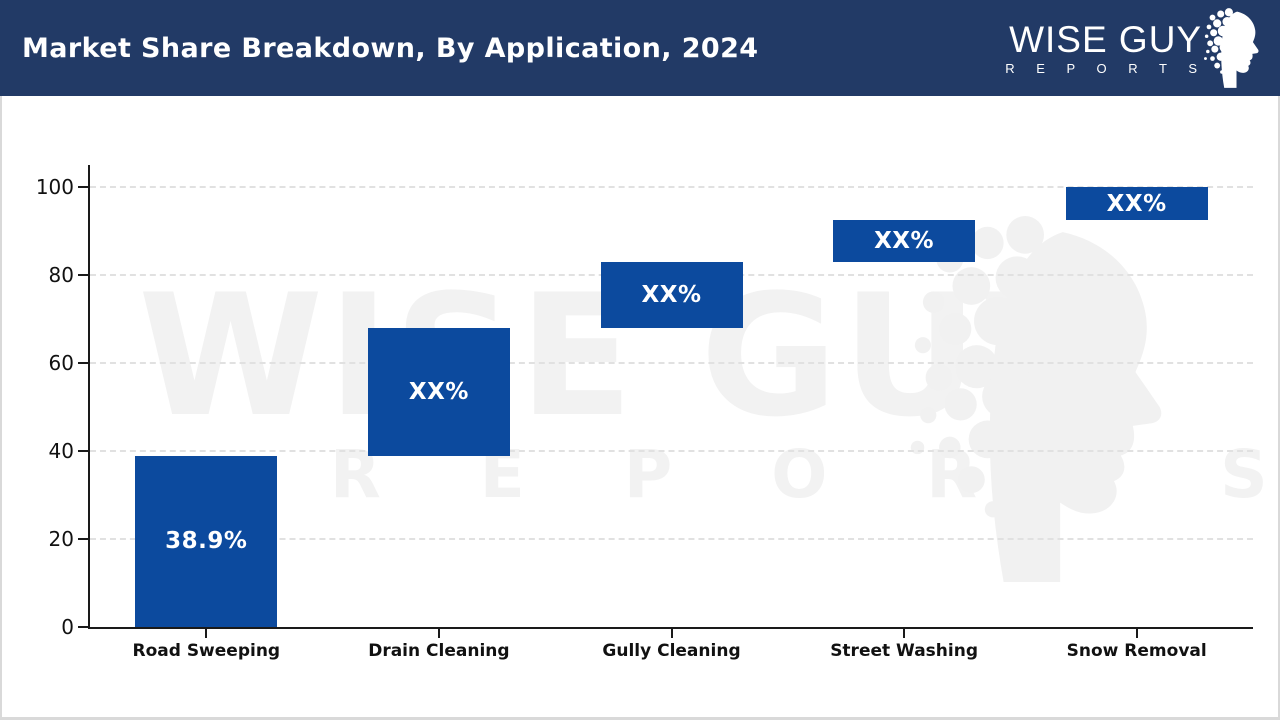 Image resolution: width=1280 pixels, height=720 pixels. Describe the element at coordinates (904, 651) in the screenshot. I see `x-axis-category-label: Street Washing` at that location.